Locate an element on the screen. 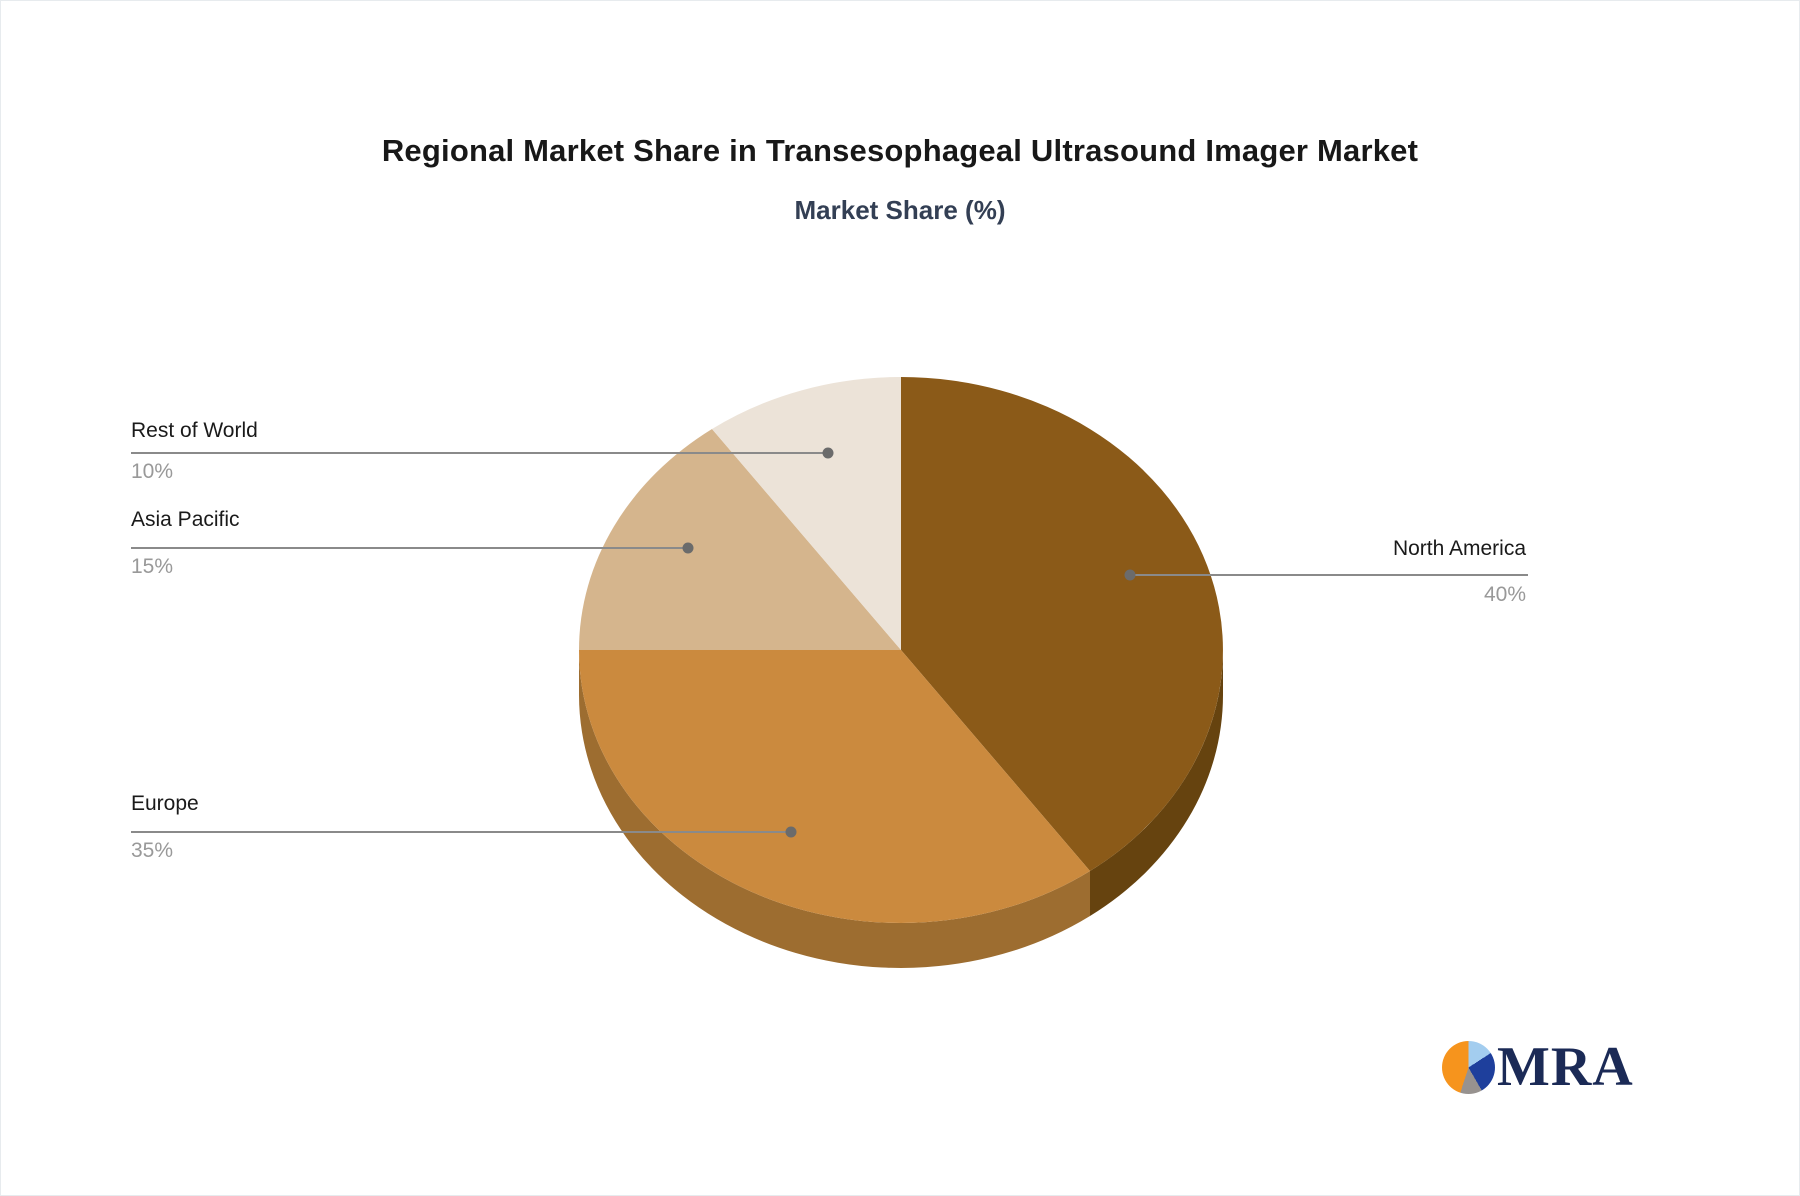 This screenshot has width=1800, height=1196. slice-label-north-america: North America is located at coordinates (1459, 548).